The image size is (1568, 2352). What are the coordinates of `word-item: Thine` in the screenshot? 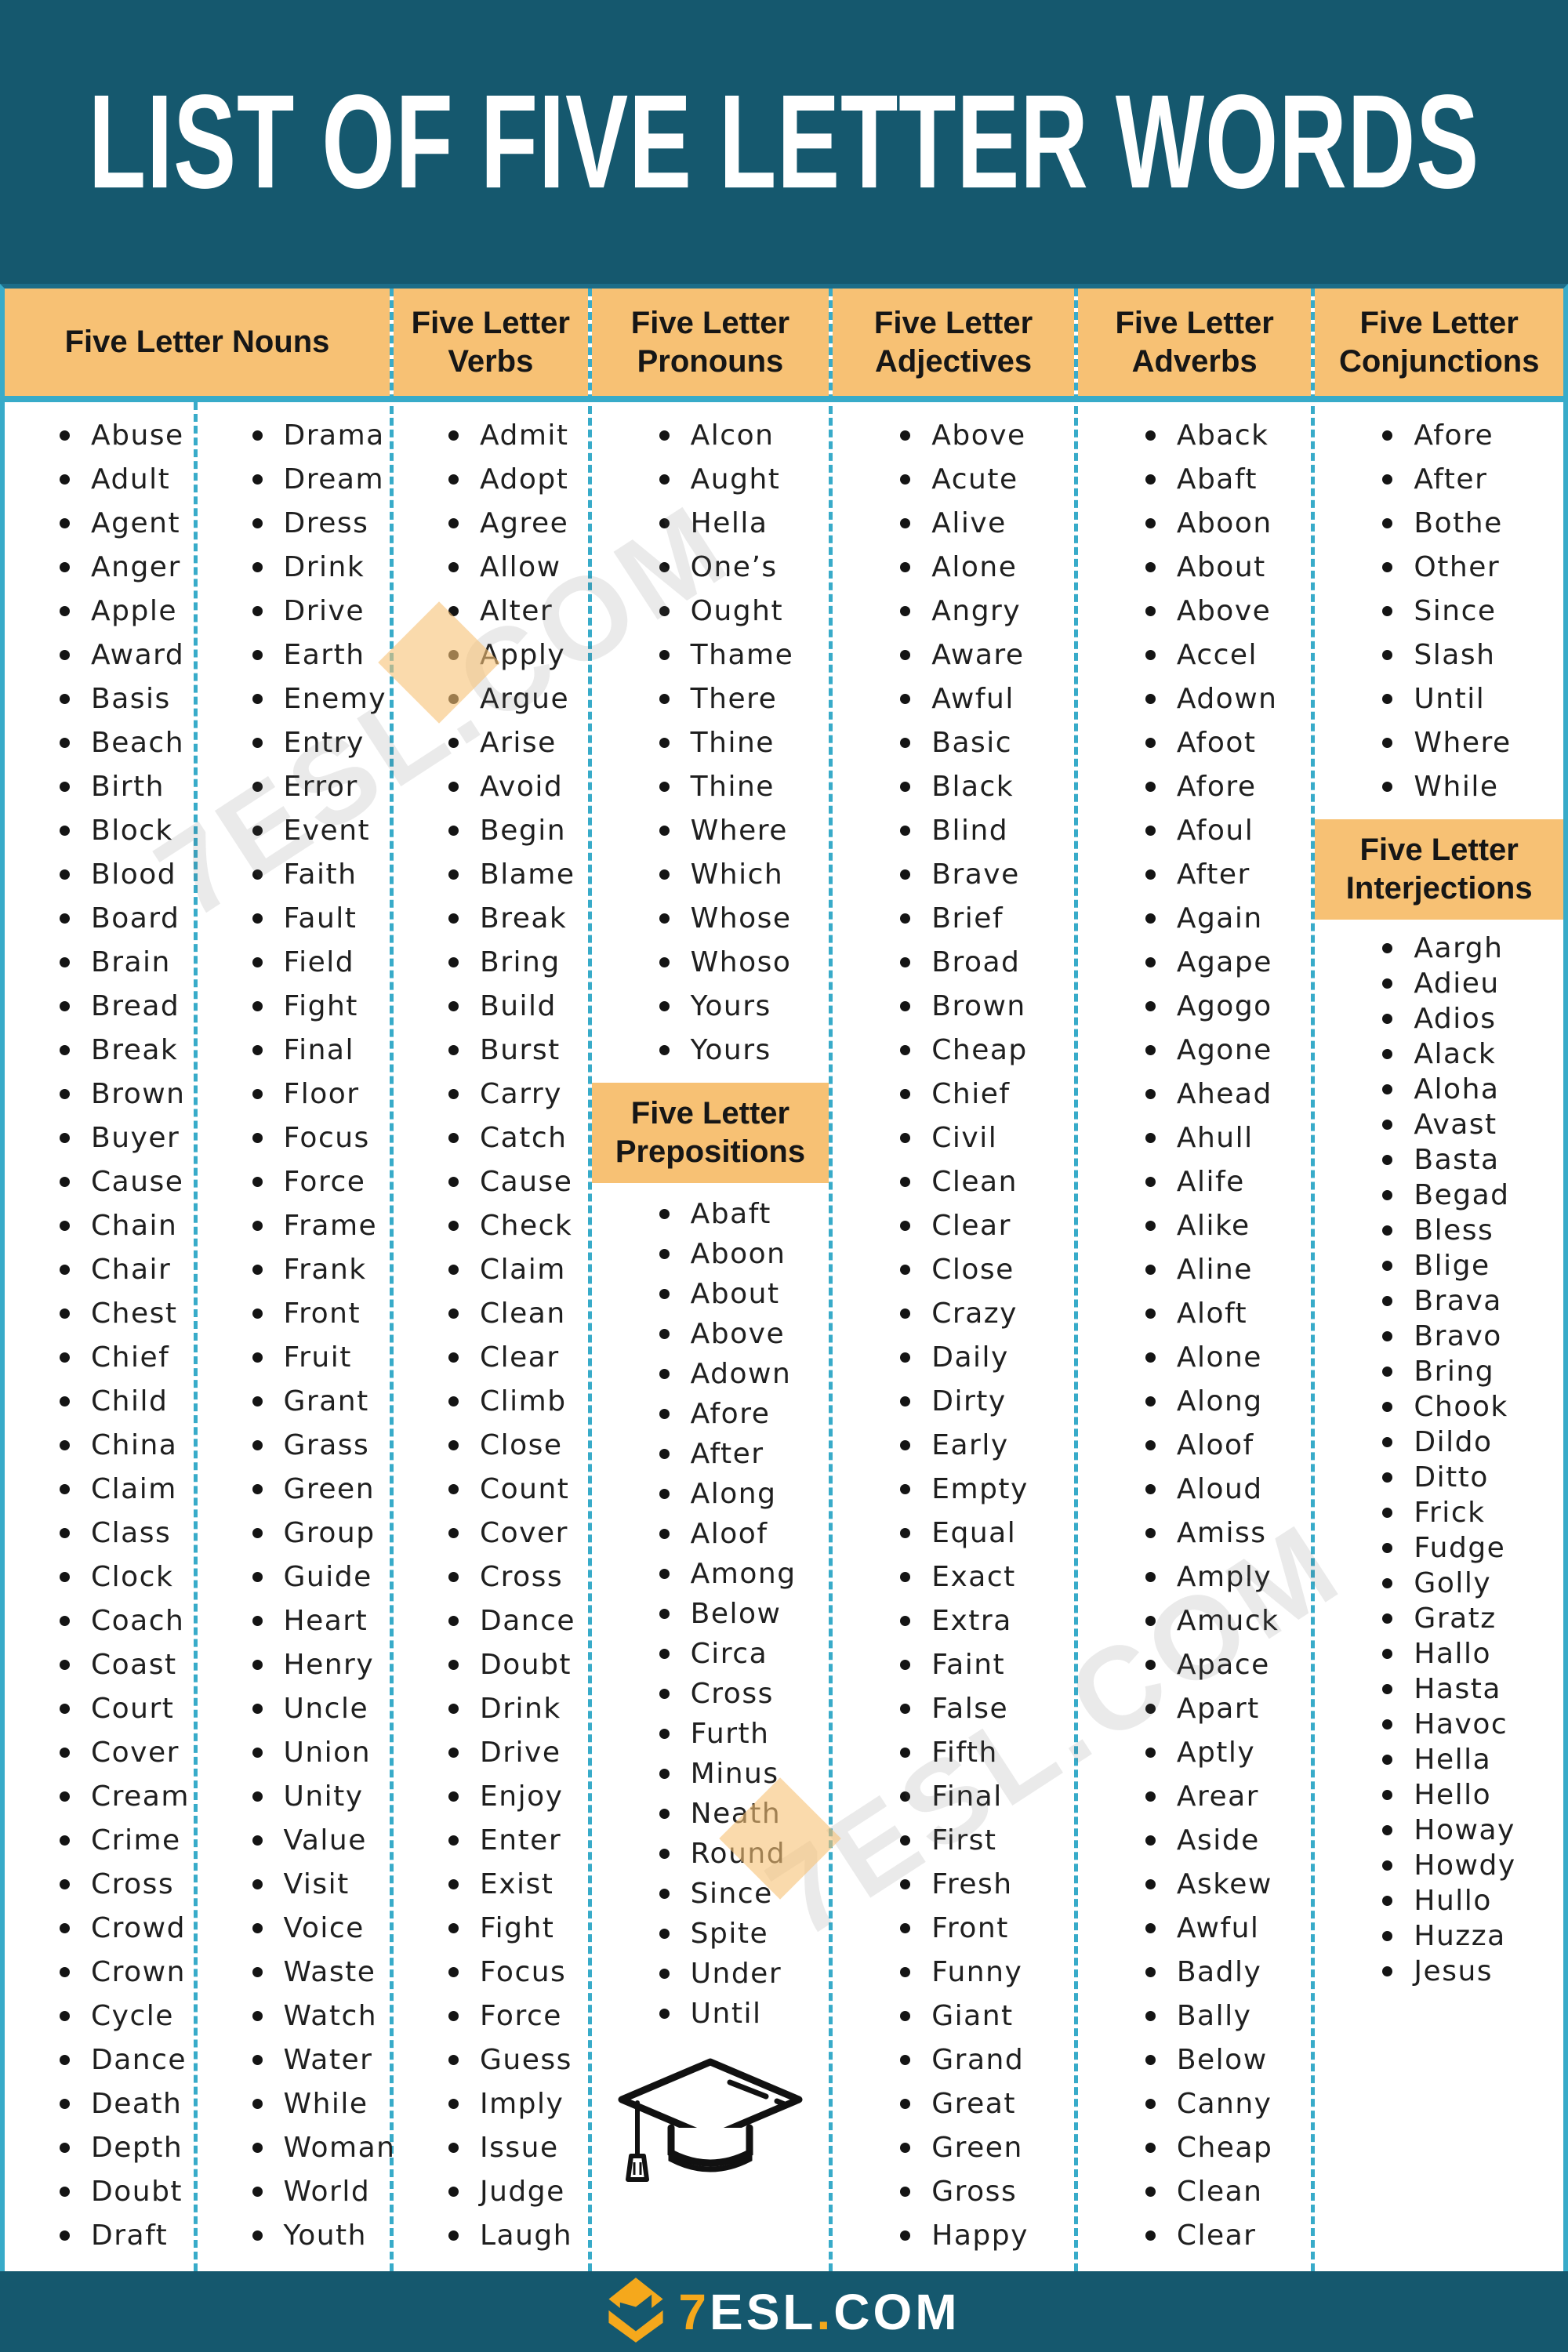 It's located at (742, 742).